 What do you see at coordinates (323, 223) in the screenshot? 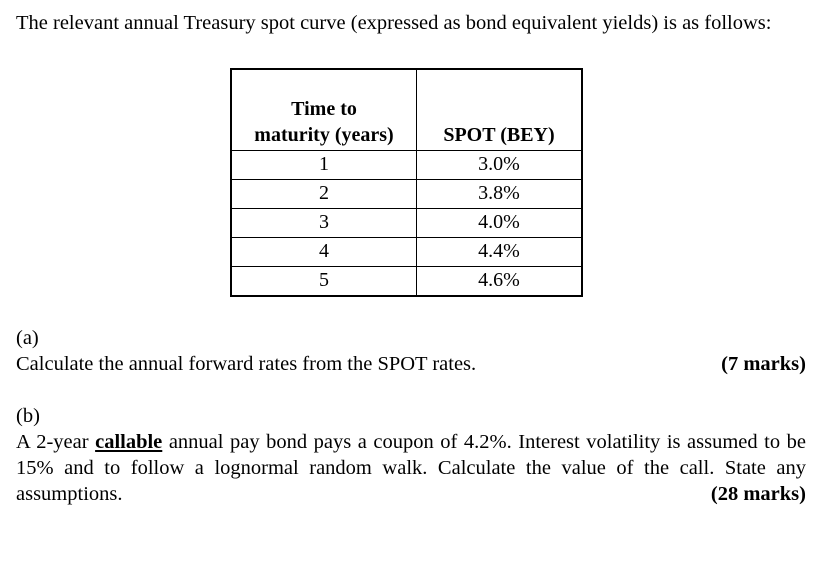
I see `maturity-cell: 3` at bounding box center [323, 223].